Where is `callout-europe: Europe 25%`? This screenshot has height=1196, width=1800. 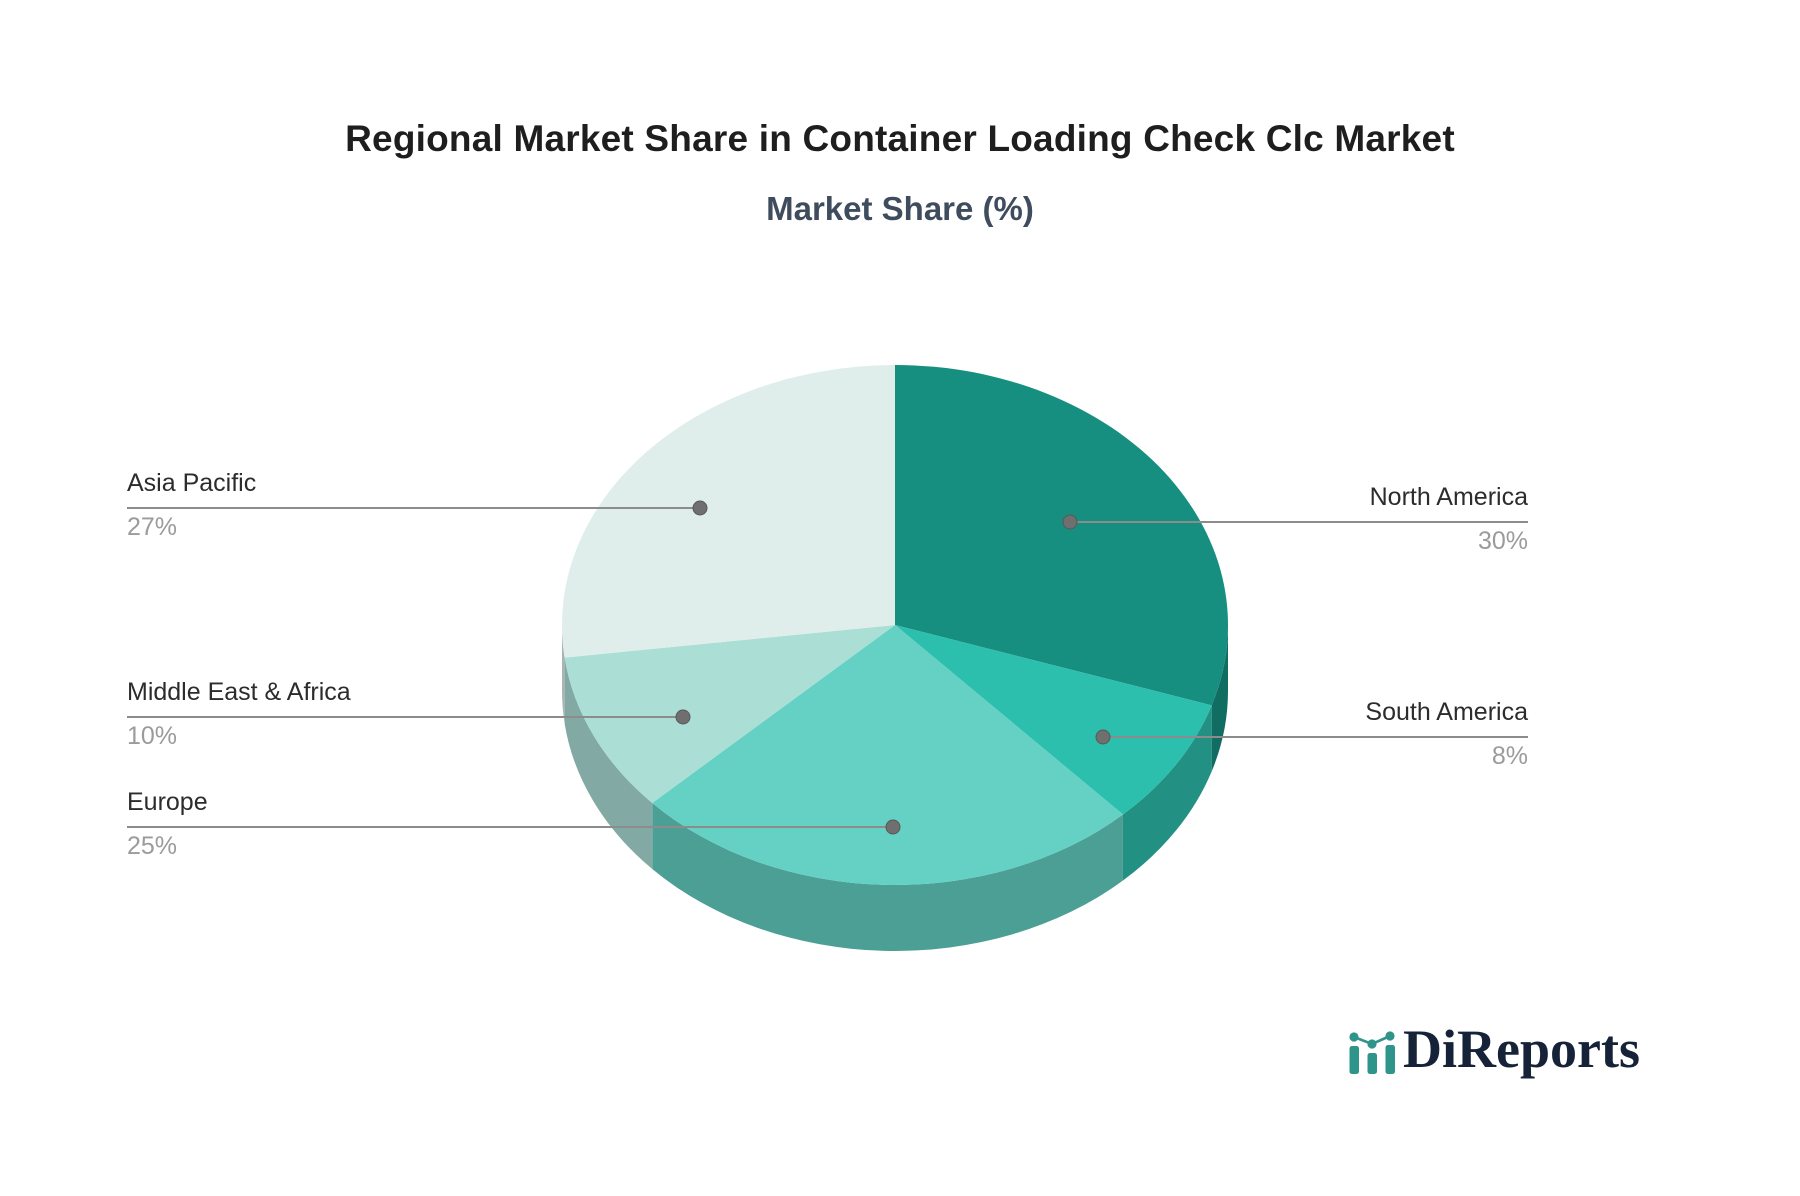 callout-europe: Europe 25% is located at coordinates (167, 824).